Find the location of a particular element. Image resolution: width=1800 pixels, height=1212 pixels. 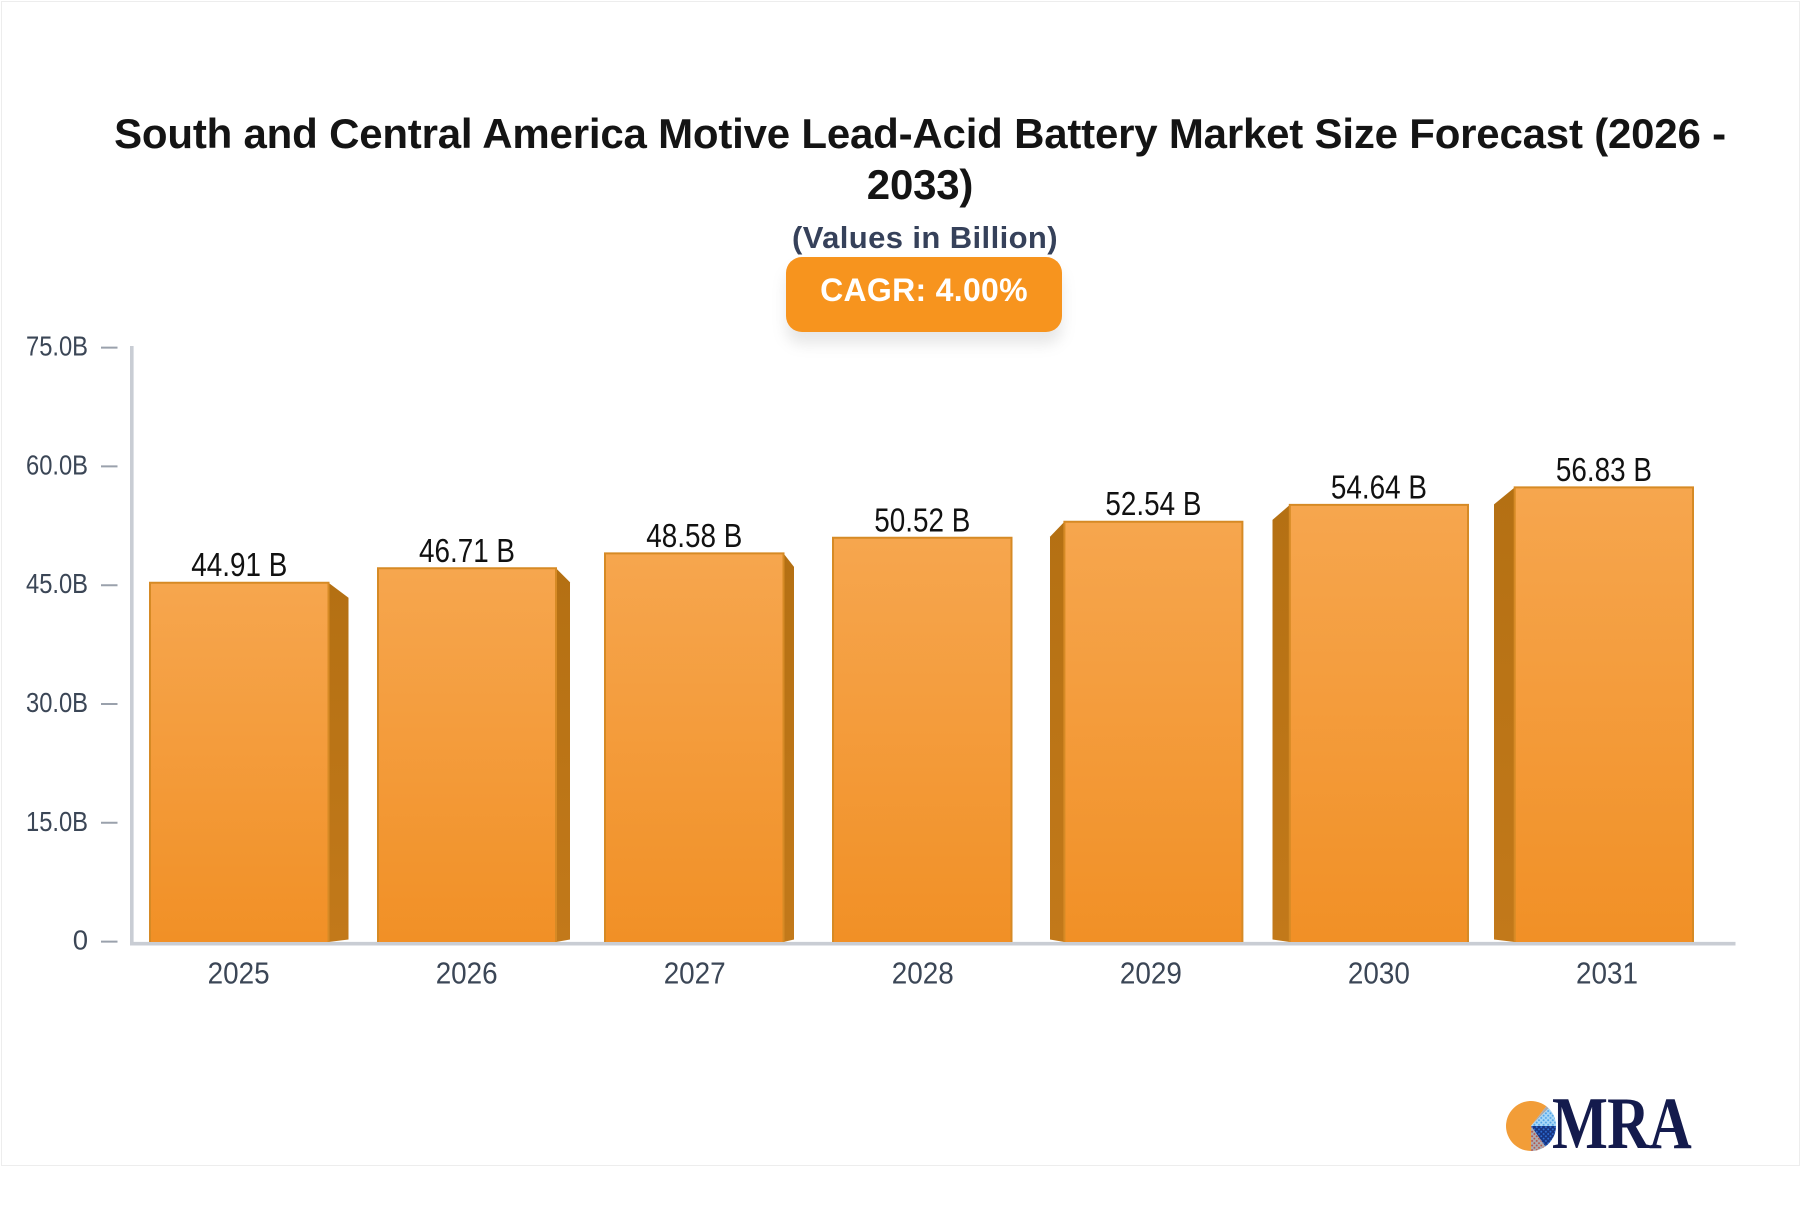

svg-text: 2030 is located at coordinates (1379, 974).